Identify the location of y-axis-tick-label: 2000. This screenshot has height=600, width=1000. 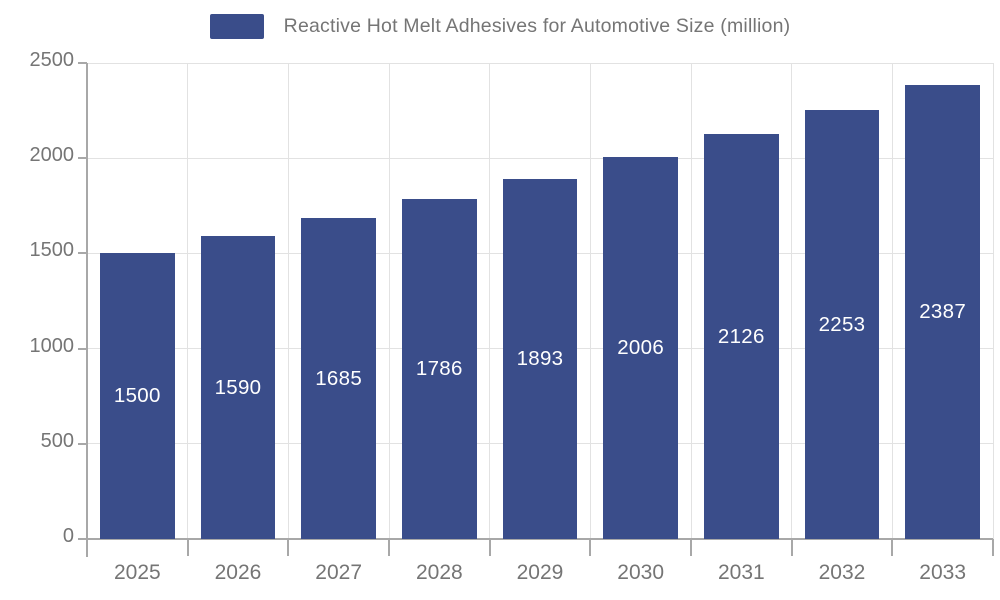
(52, 155).